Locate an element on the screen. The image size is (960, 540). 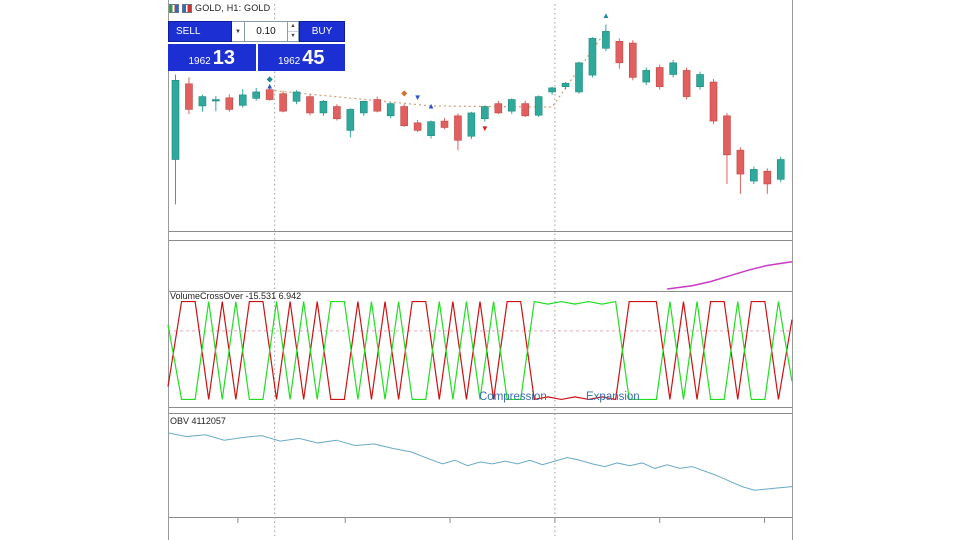
compression-annotation: Compression is located at coordinates (513, 397).